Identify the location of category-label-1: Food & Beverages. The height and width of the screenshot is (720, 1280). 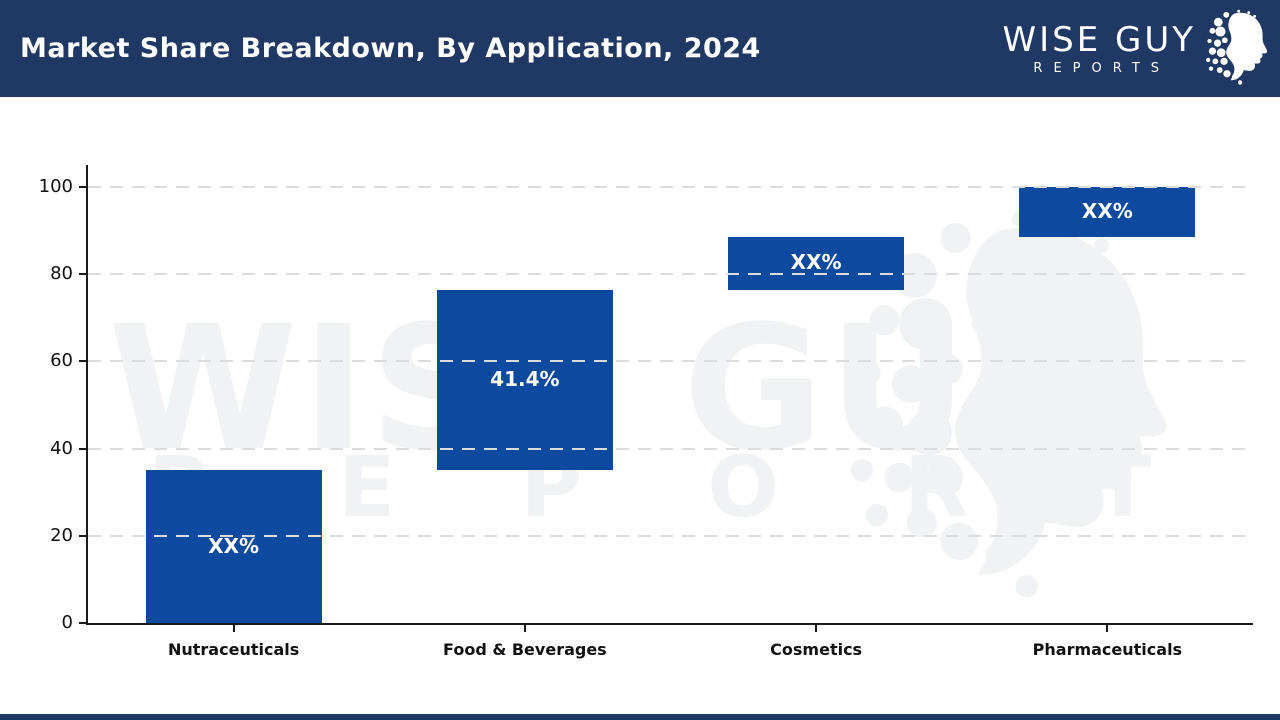
(525, 649).